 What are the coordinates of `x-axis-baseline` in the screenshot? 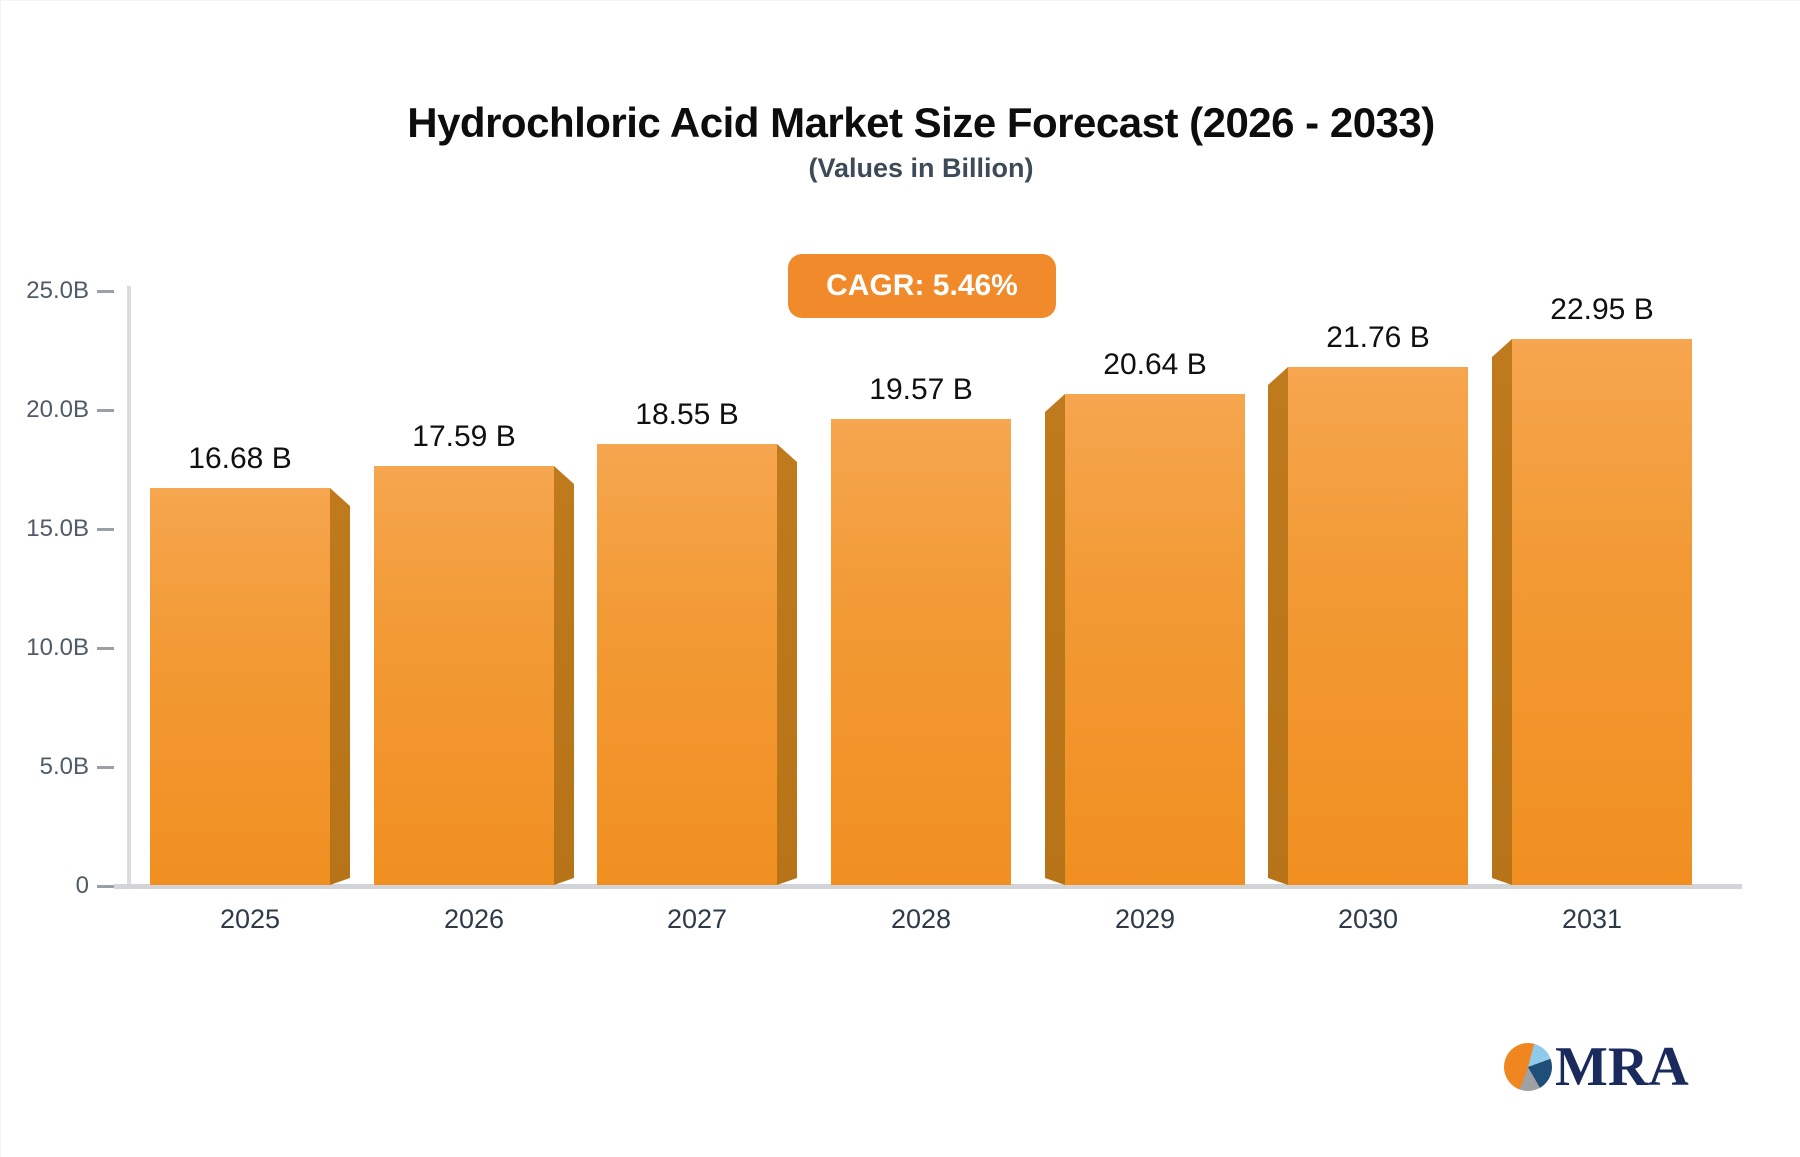 It's located at (928, 886).